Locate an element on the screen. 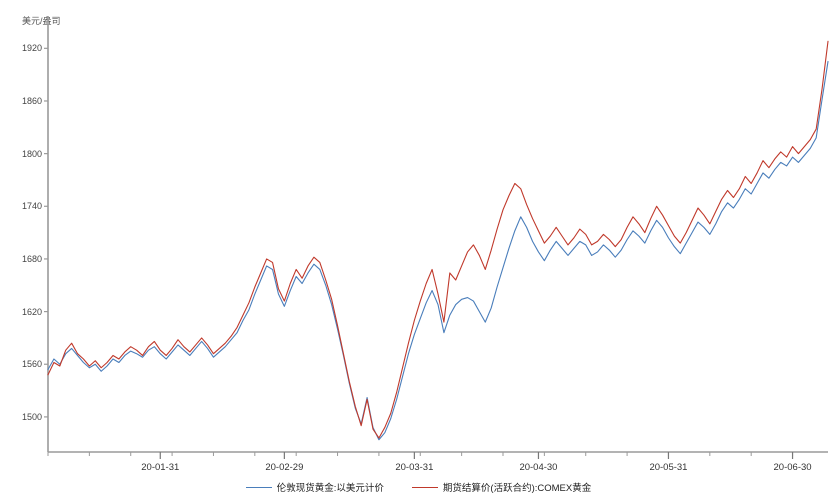 This screenshot has height=500, width=837. x-tick-label: 20-06-30 is located at coordinates (792, 467).